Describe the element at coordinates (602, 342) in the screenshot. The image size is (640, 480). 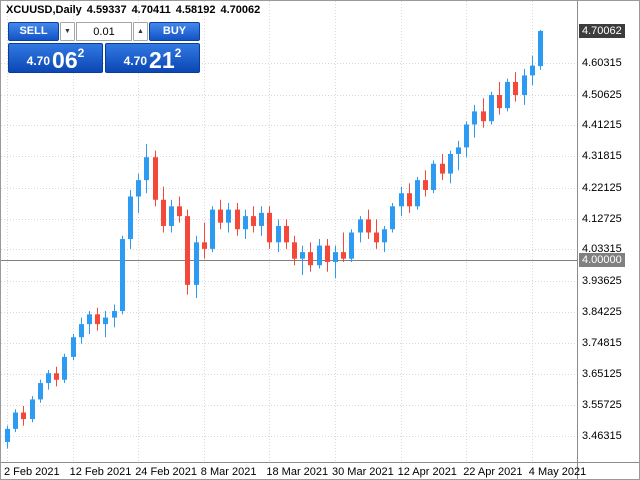
I see `price-axis-label: 3.74815` at that location.